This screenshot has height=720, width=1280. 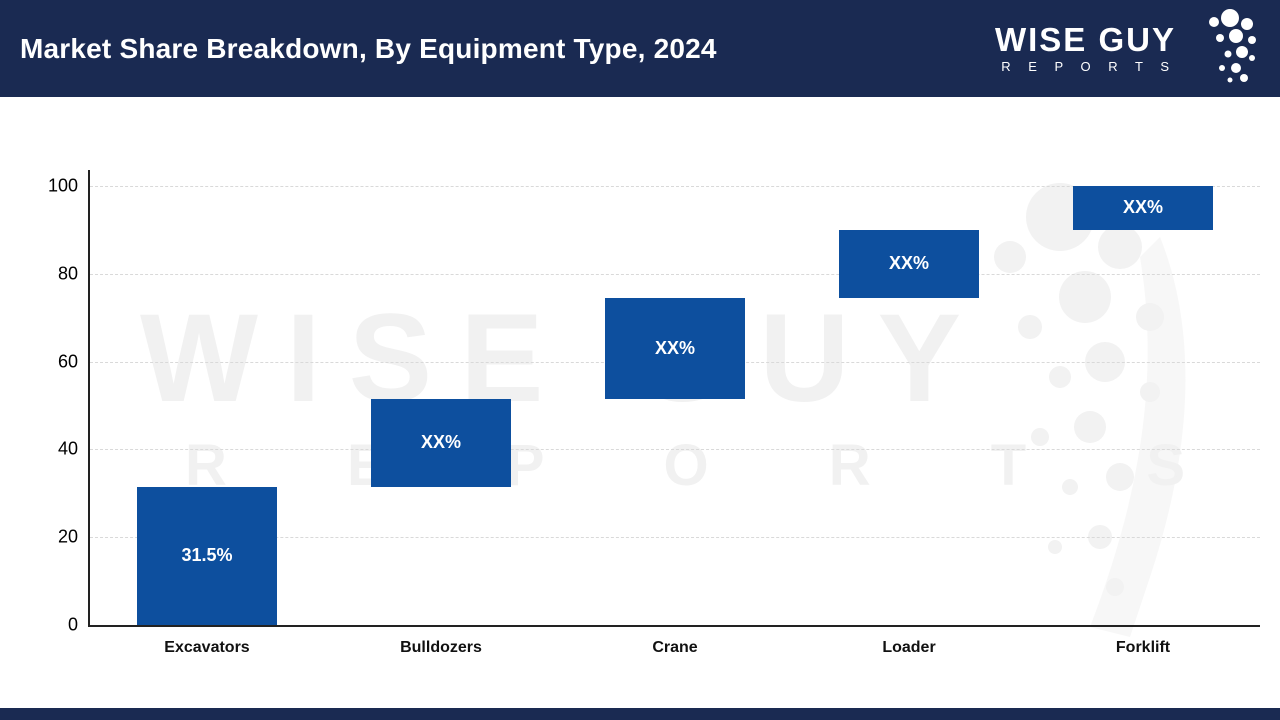 I want to click on x-axis-label-bulldozers: Bulldozers, so click(x=441, y=647).